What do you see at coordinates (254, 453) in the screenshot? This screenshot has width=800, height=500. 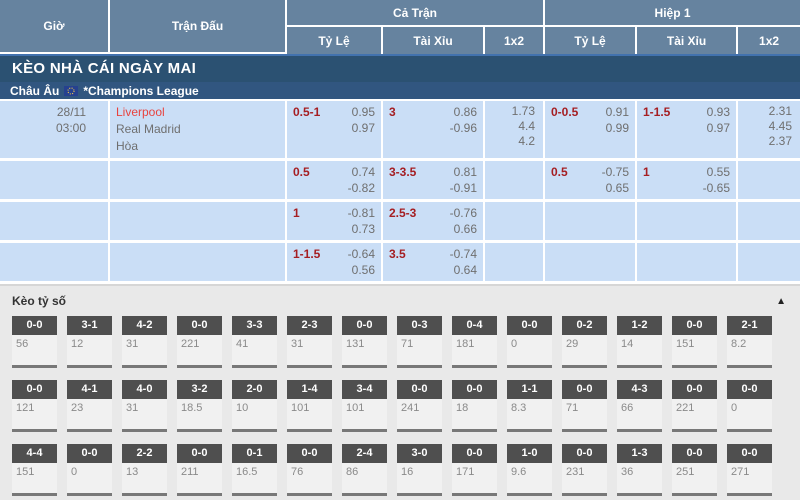 I see `score-label: 0-1` at bounding box center [254, 453].